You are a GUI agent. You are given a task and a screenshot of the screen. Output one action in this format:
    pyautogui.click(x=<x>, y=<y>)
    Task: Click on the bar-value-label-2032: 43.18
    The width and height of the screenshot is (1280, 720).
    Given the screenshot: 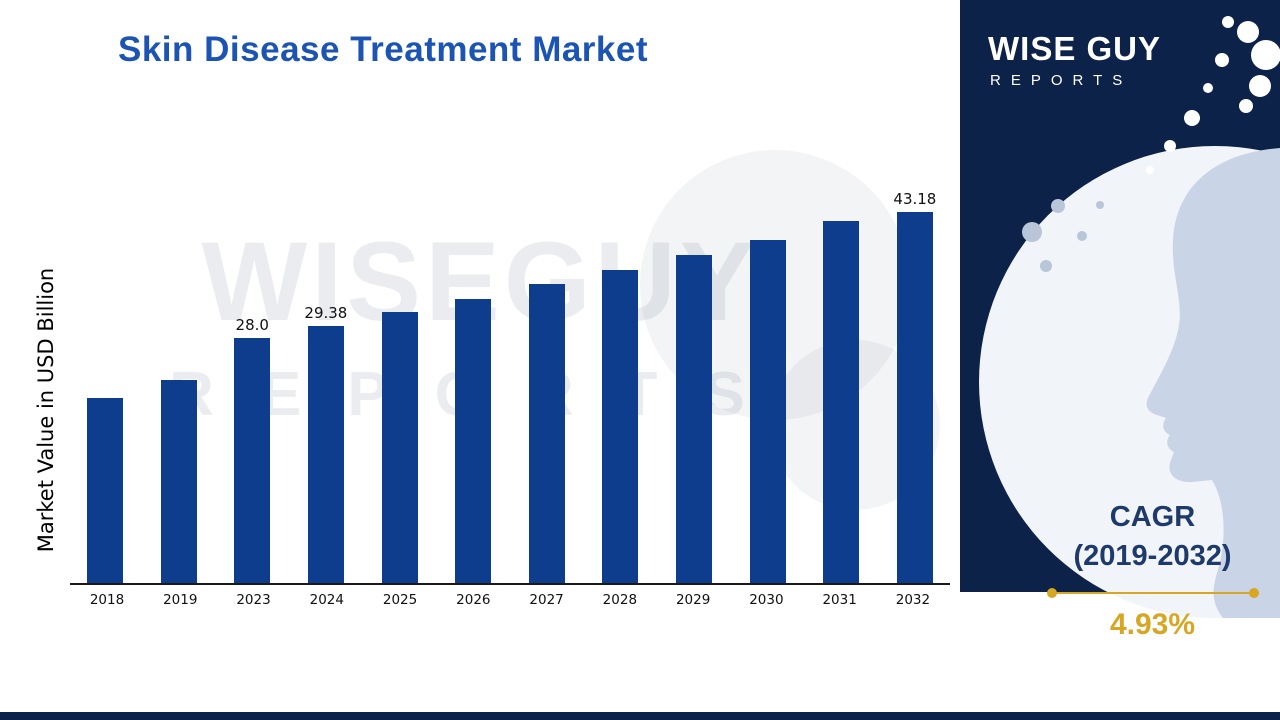 What is the action you would take?
    pyautogui.click(x=915, y=199)
    